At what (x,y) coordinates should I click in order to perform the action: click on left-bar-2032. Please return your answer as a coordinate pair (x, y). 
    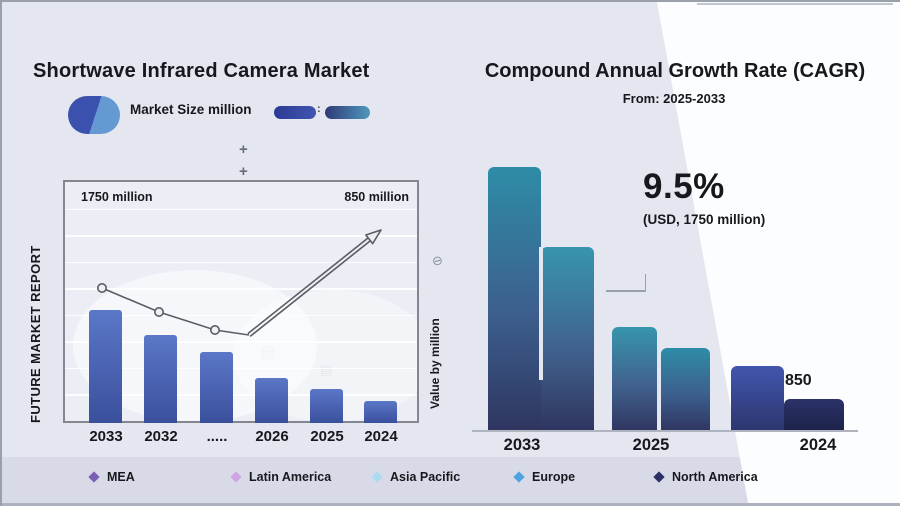
    Looking at the image, I should click on (160, 379).